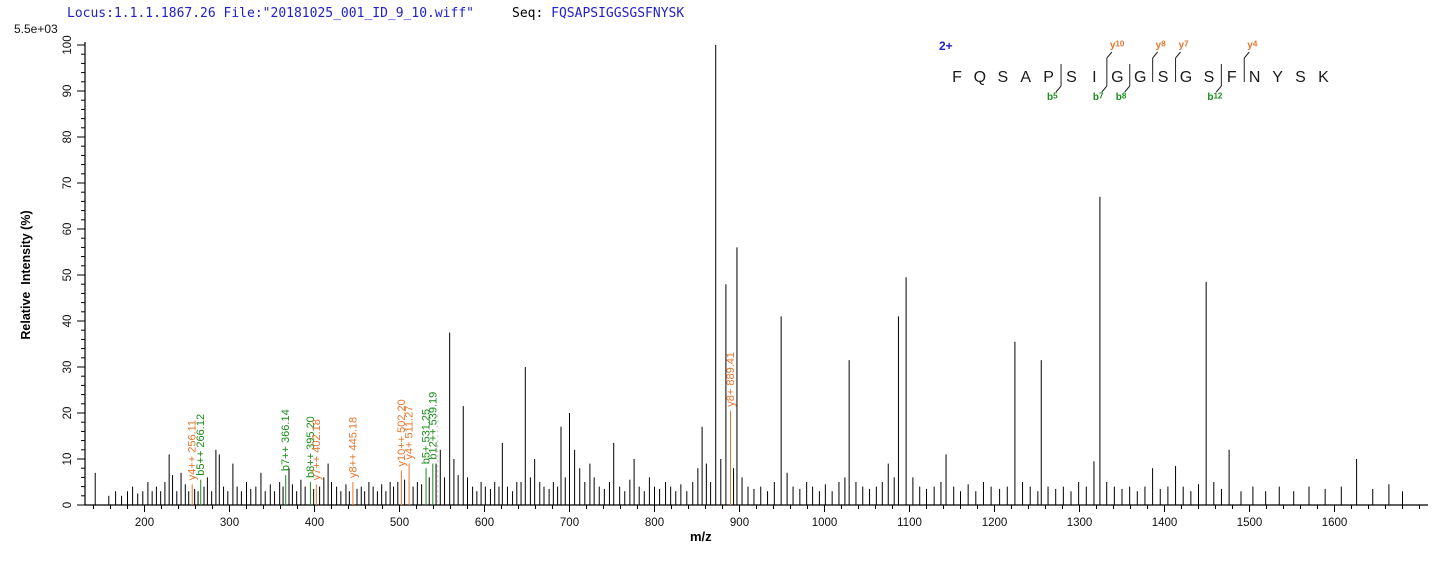  I want to click on svg-text: 1000, so click(825, 523).